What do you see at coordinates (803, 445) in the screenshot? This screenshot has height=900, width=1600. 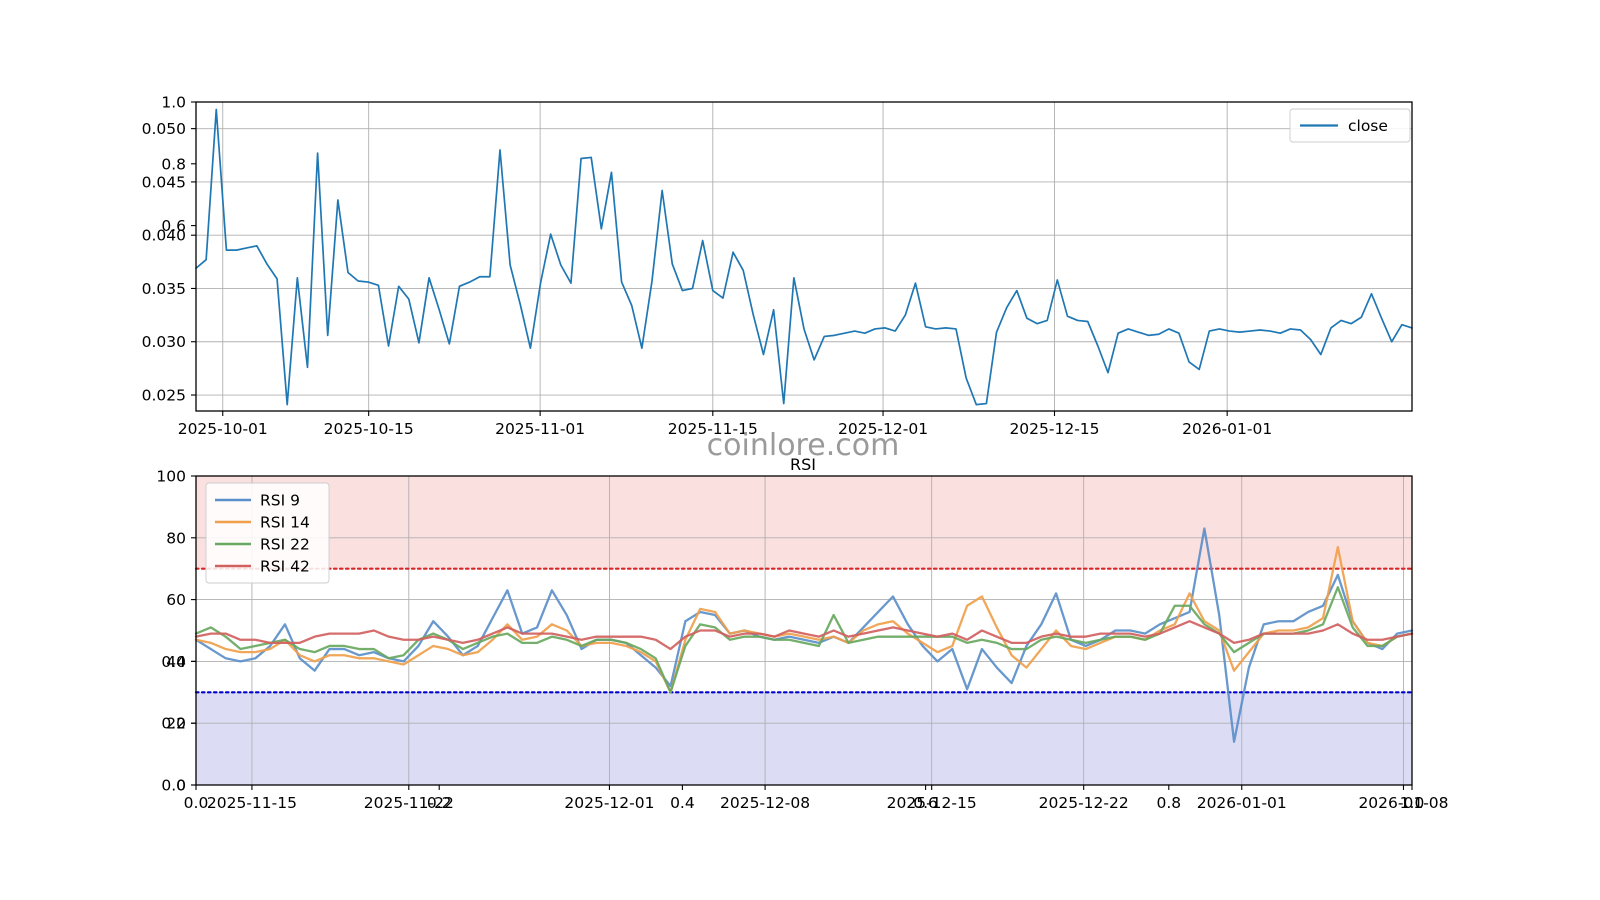 I see `watermark: coinlore.com` at bounding box center [803, 445].